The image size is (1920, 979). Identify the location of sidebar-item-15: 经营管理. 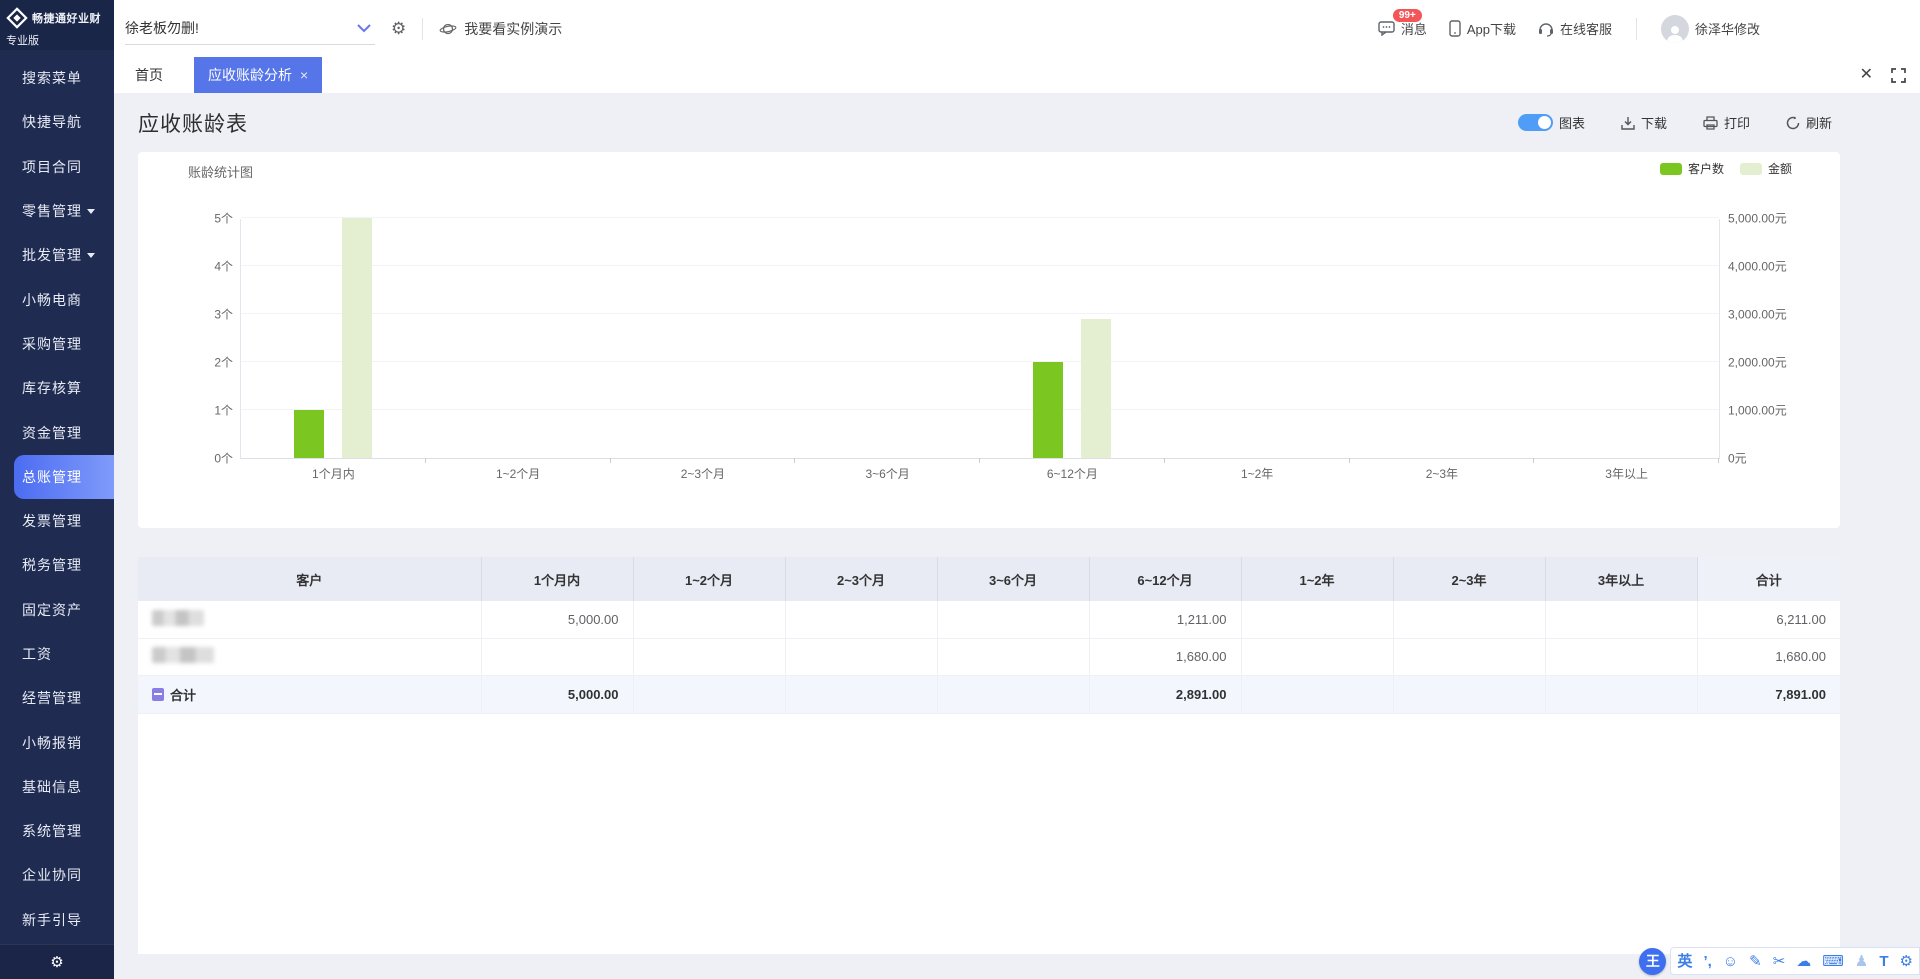
(57, 698).